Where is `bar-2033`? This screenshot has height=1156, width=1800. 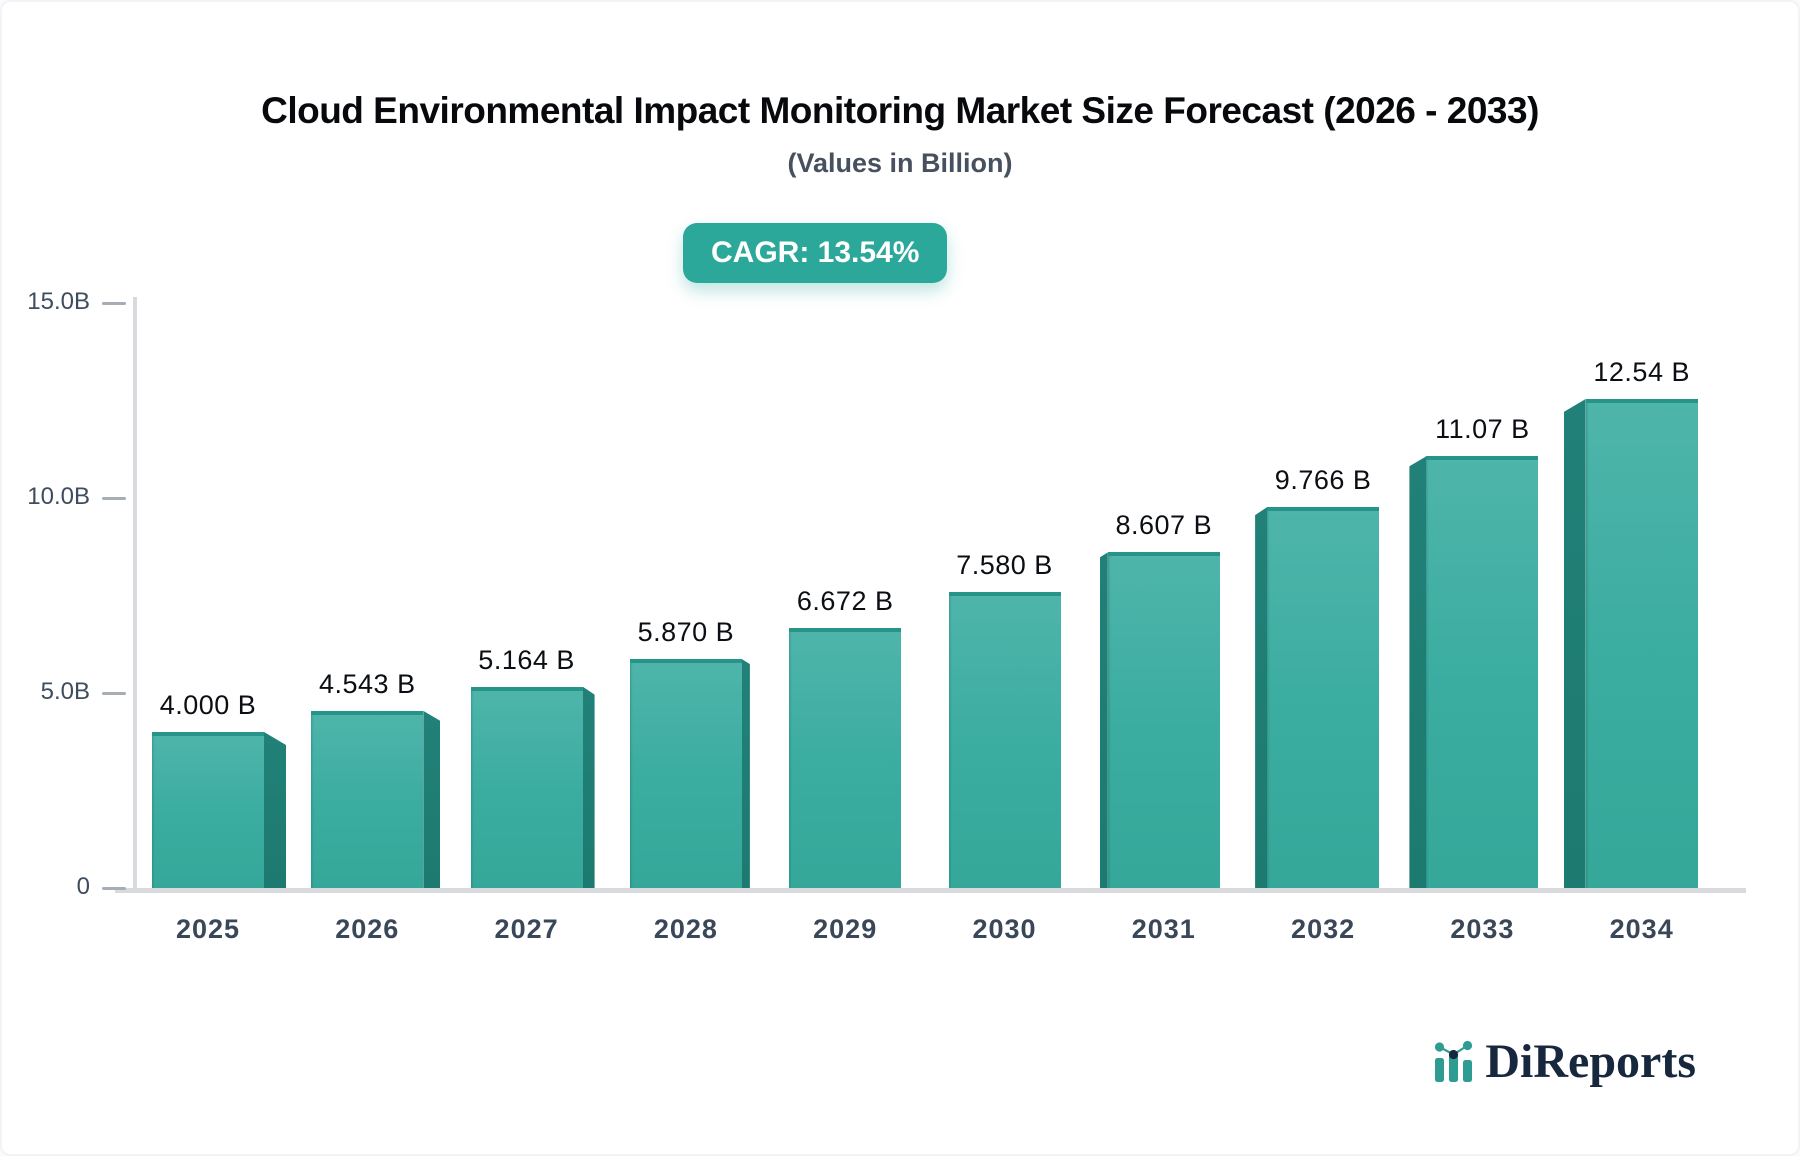 bar-2033 is located at coordinates (1482, 672).